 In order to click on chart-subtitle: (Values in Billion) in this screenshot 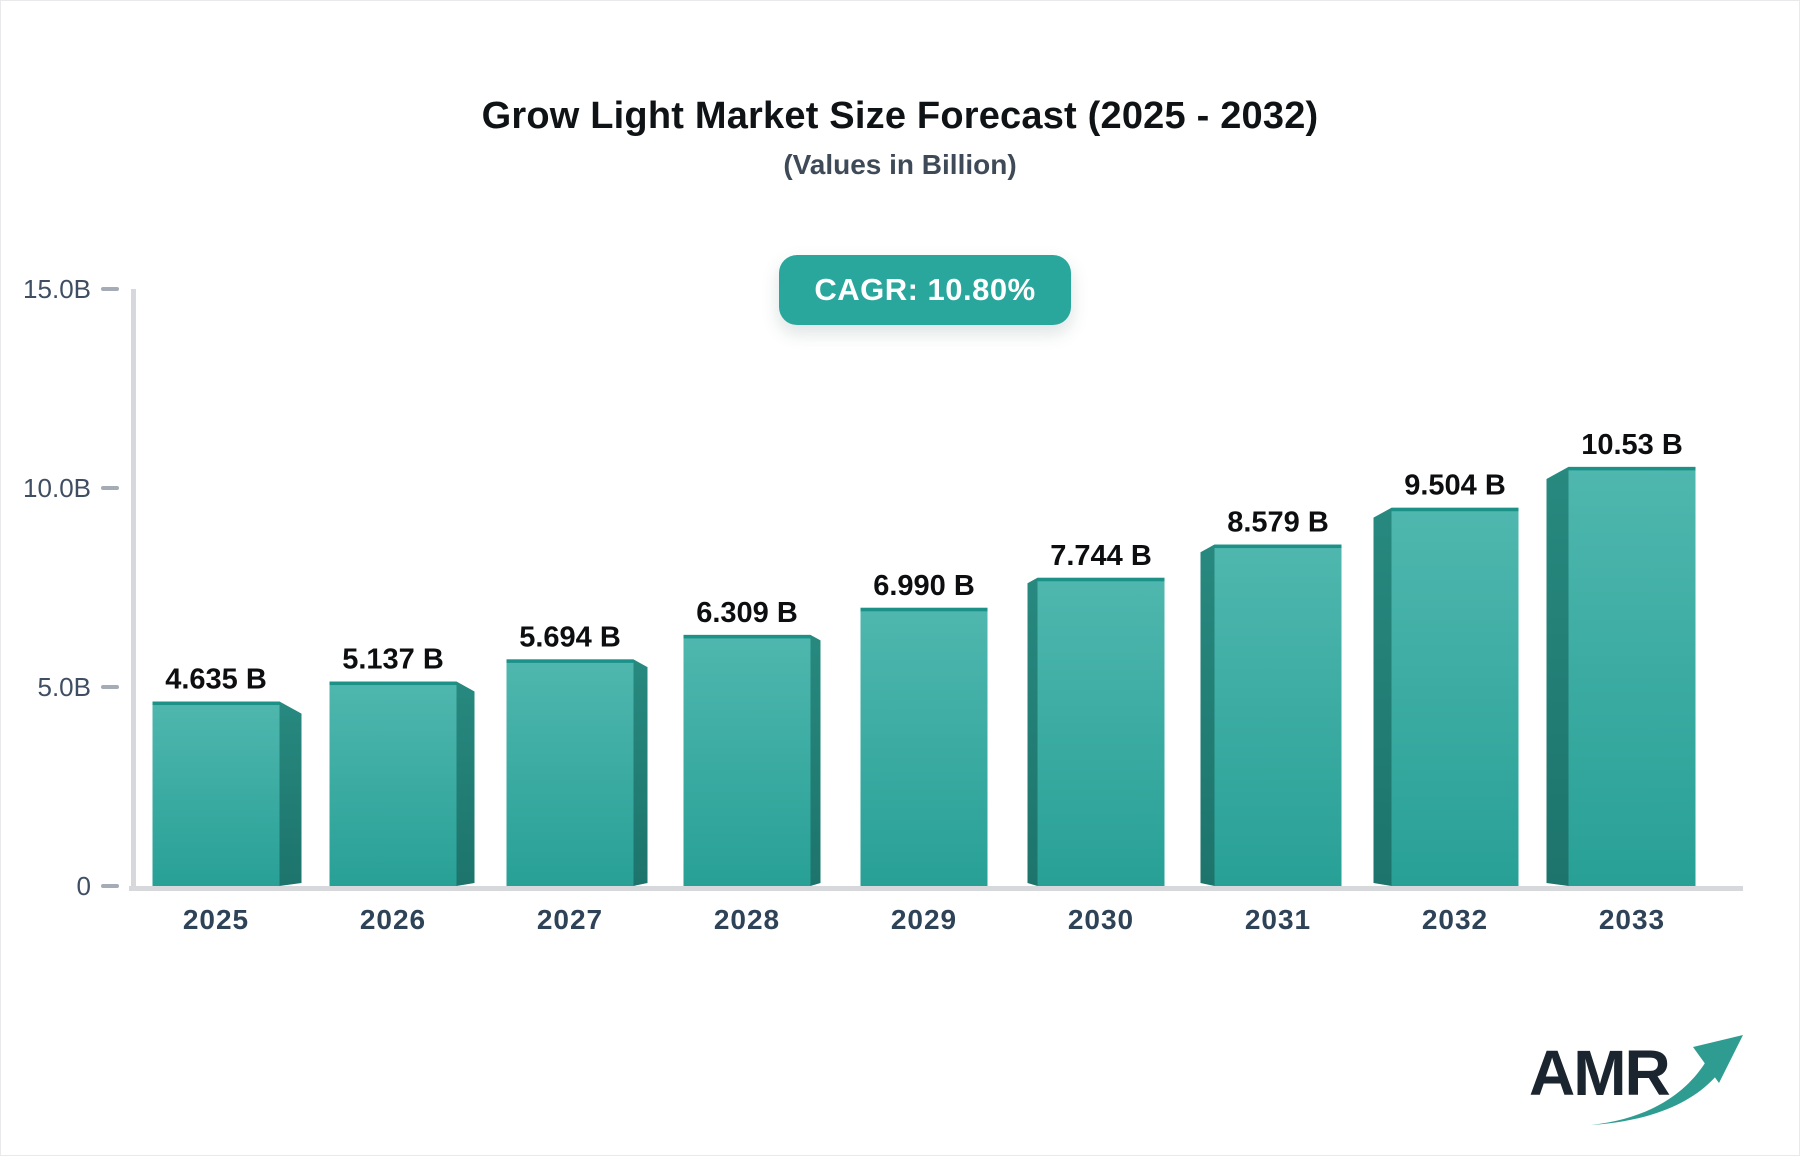, I will do `click(900, 164)`.